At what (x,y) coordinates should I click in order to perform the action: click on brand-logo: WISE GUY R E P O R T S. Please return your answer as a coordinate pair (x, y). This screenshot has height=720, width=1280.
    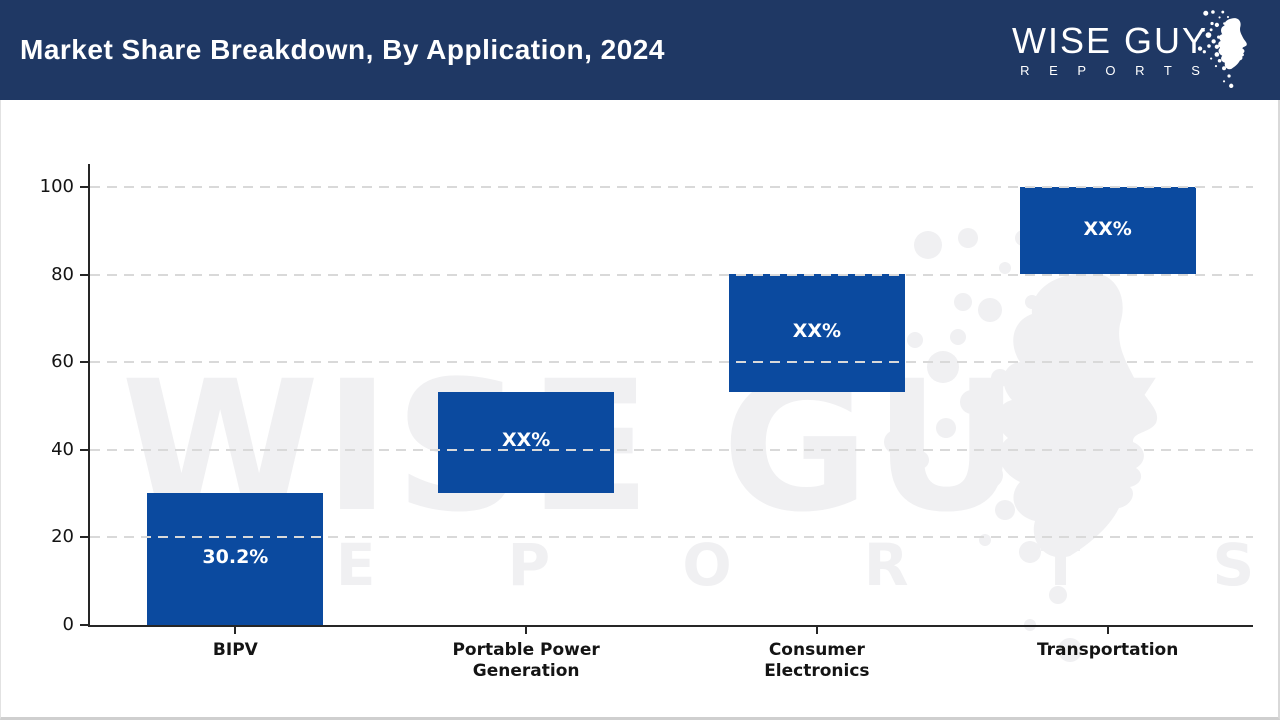
    Looking at the image, I should click on (1141, 50).